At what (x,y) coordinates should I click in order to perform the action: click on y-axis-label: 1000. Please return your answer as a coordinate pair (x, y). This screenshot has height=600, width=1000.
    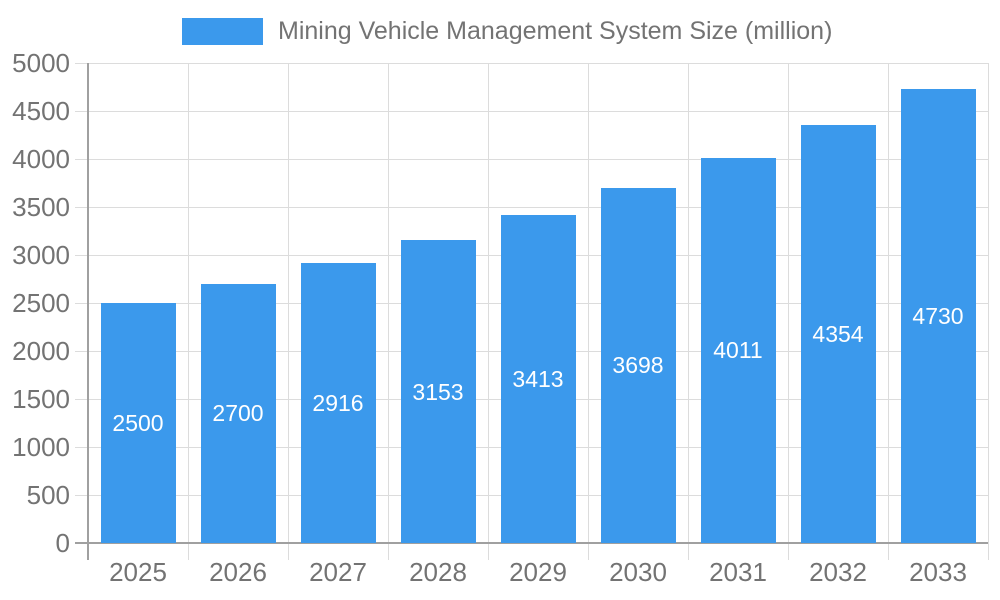
    Looking at the image, I should click on (41, 447).